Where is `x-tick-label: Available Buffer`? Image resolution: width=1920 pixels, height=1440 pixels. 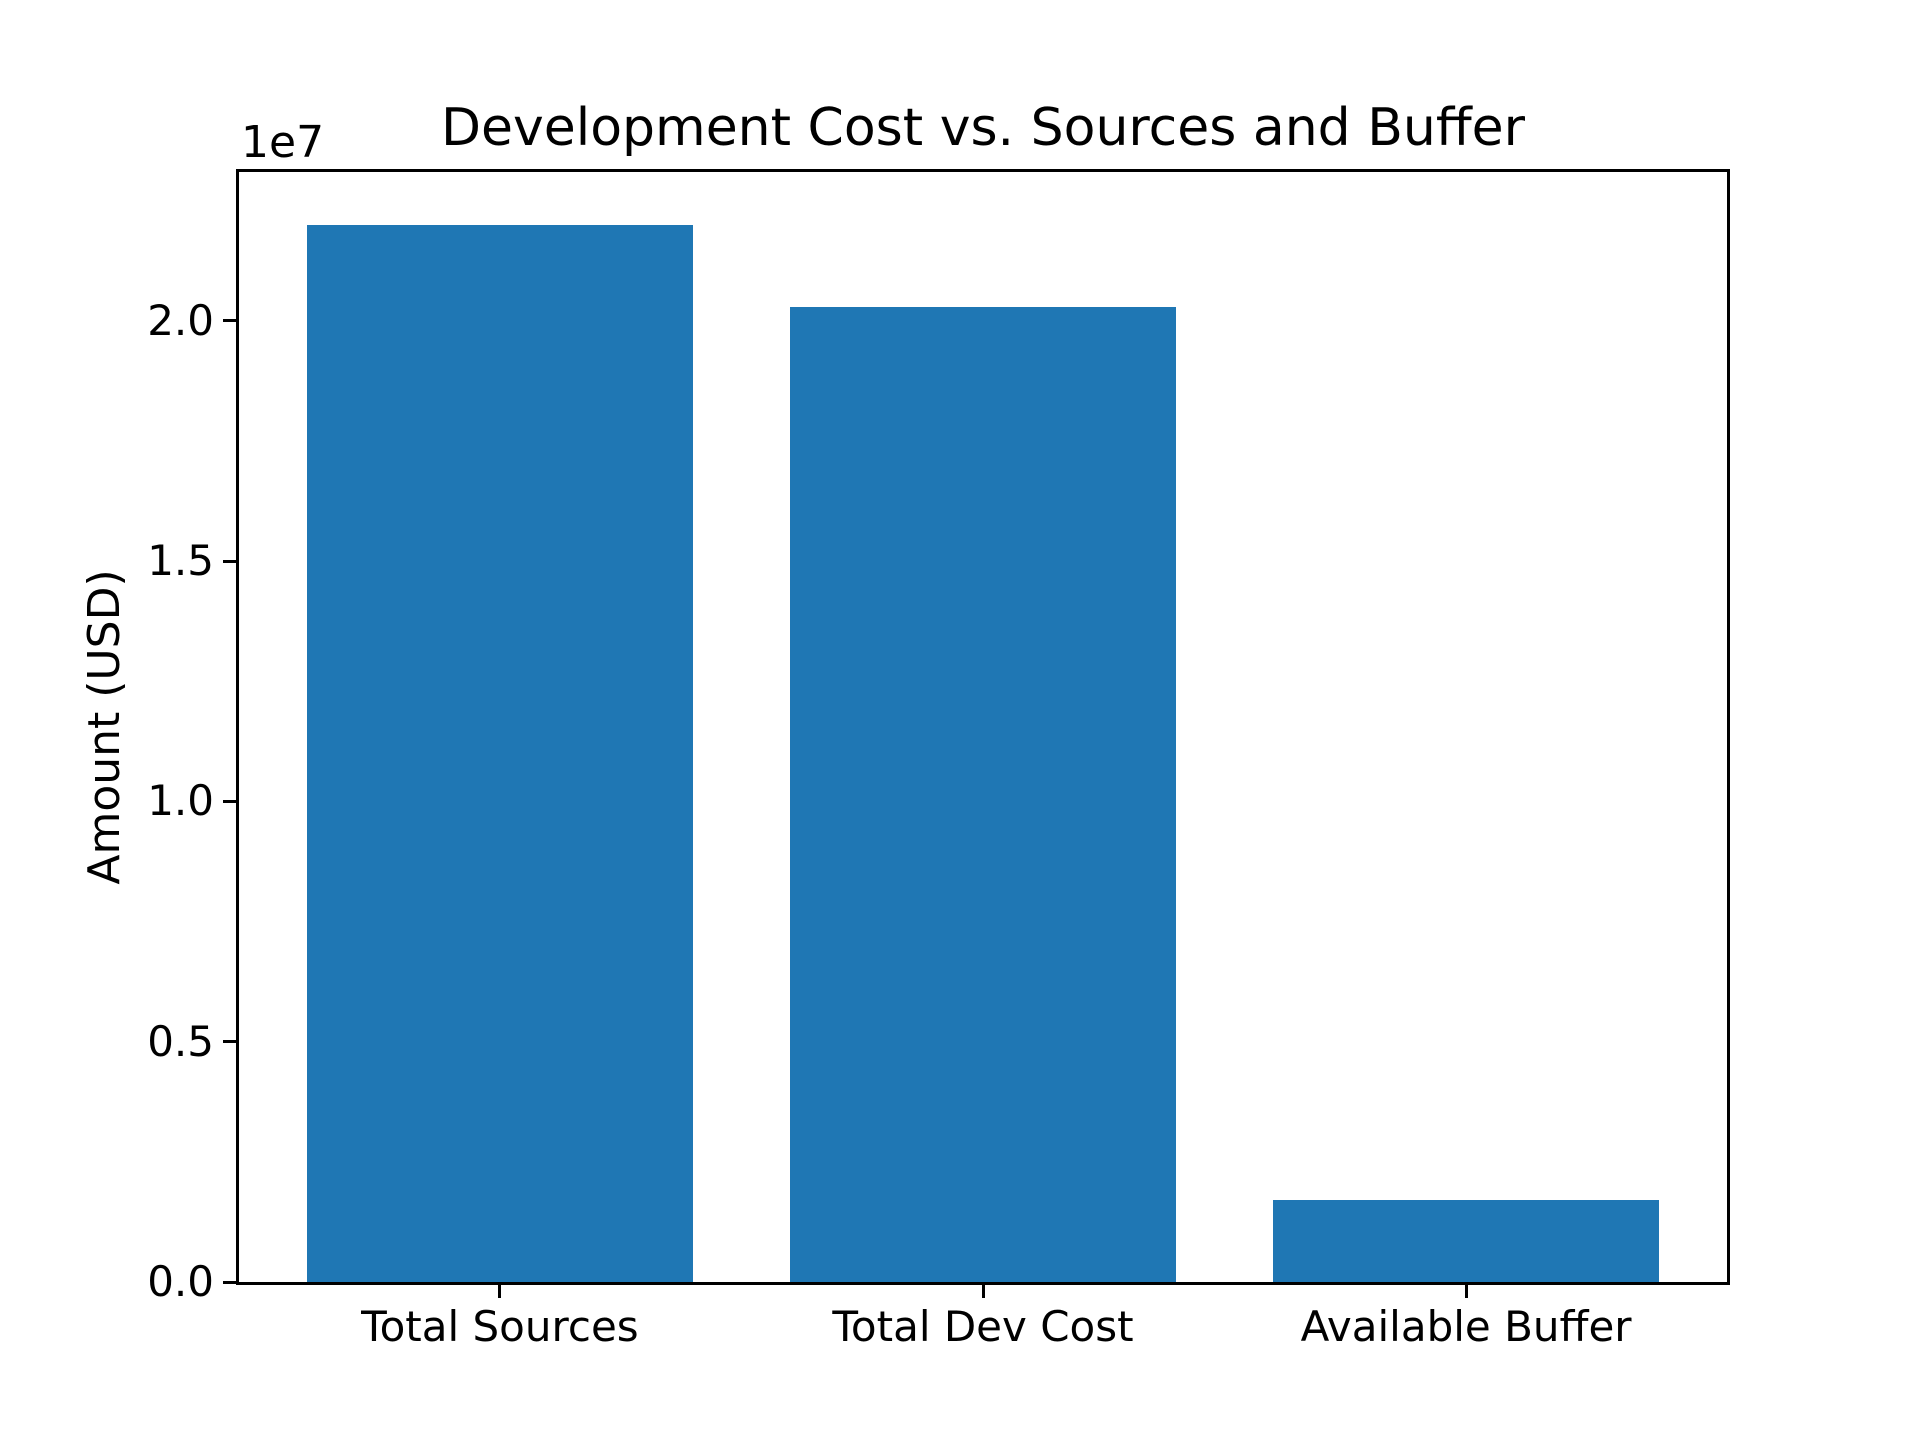 x-tick-label: Available Buffer is located at coordinates (1466, 1326).